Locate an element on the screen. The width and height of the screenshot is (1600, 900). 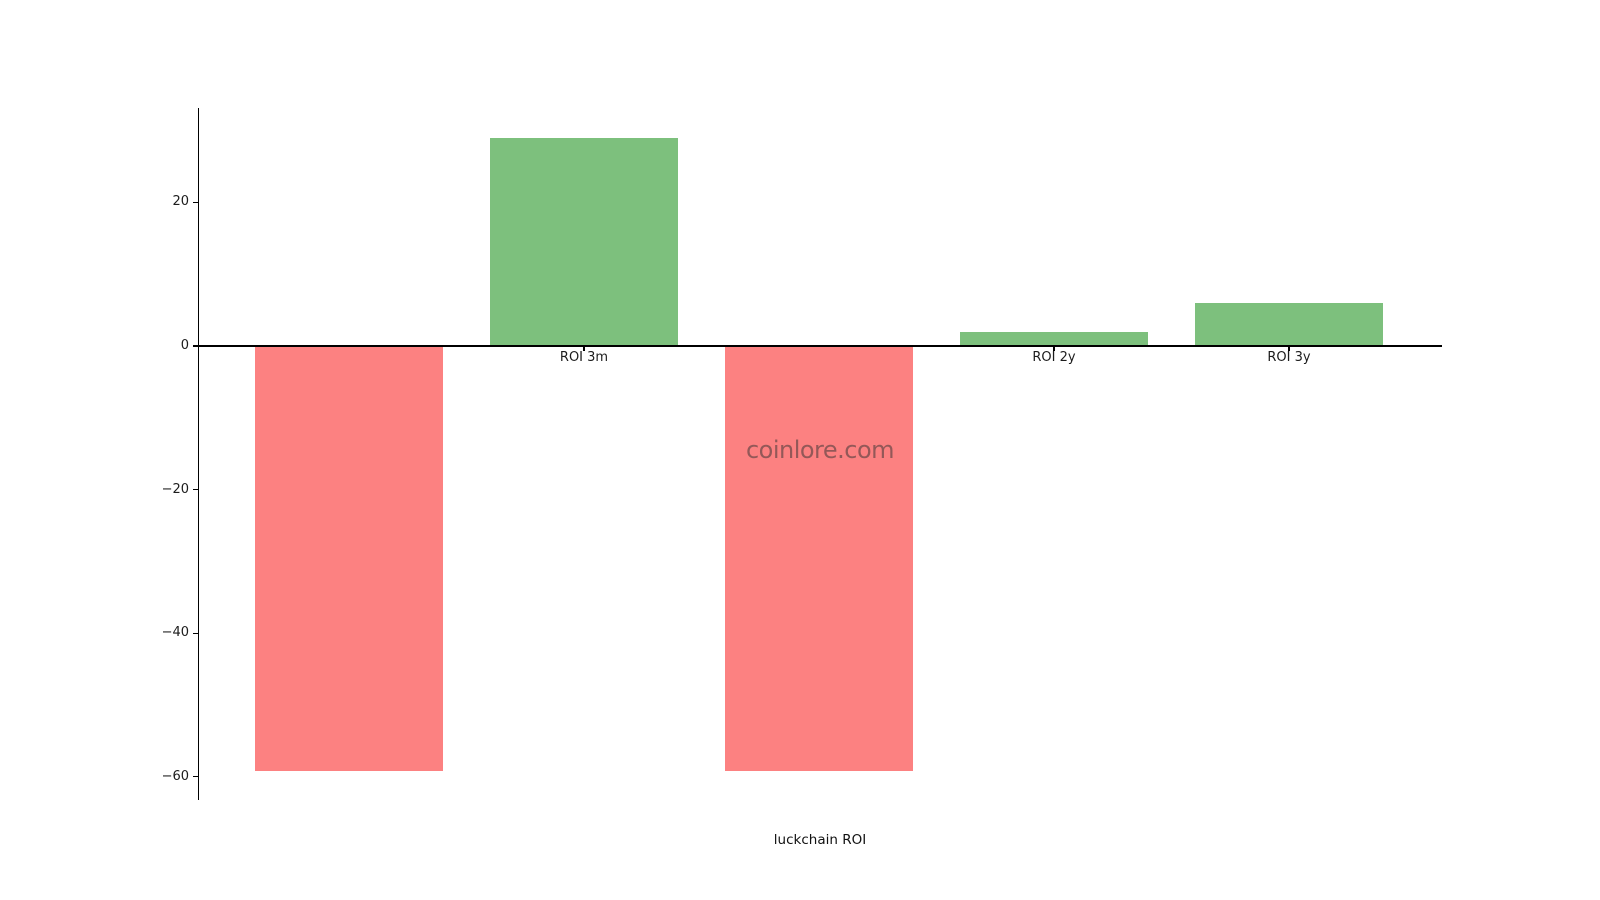
y-tick-label: 0 is located at coordinates (184, 345).